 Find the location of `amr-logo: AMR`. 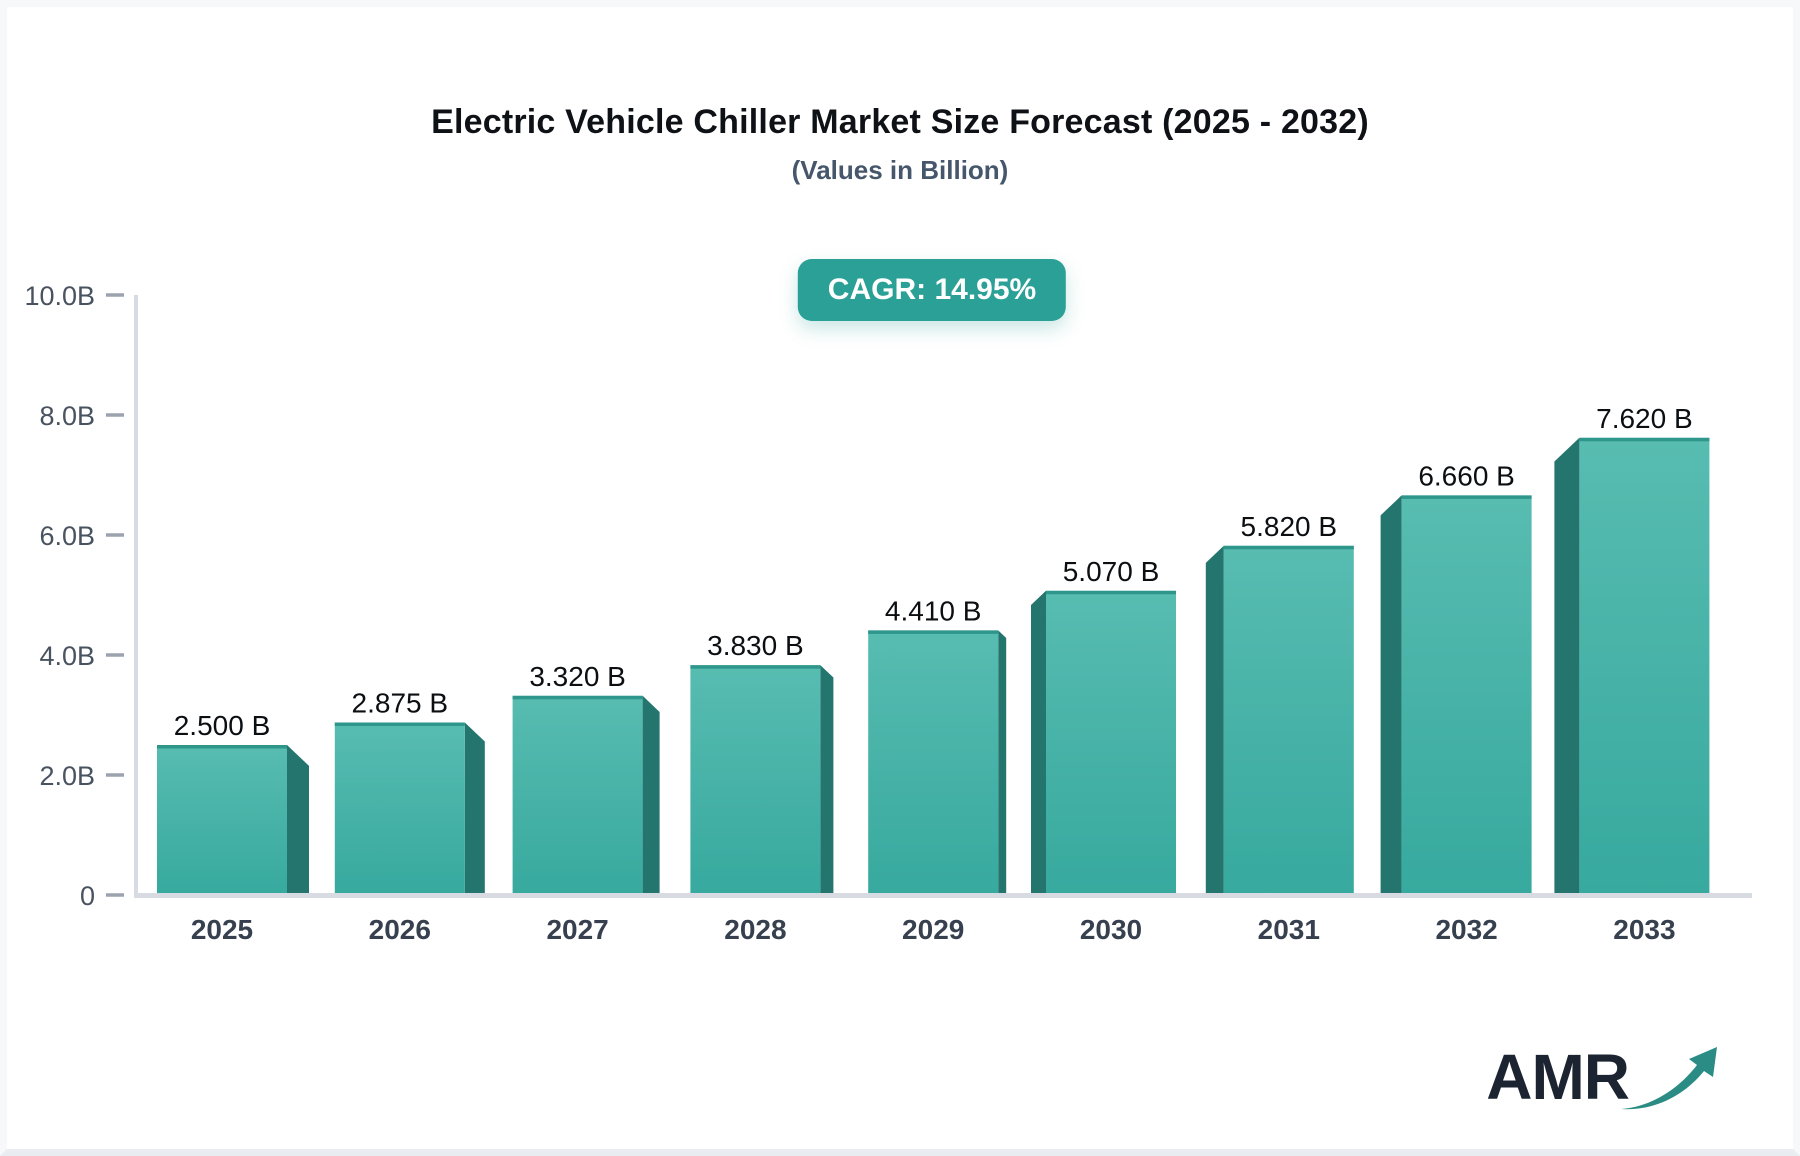

amr-logo: AMR is located at coordinates (1602, 1077).